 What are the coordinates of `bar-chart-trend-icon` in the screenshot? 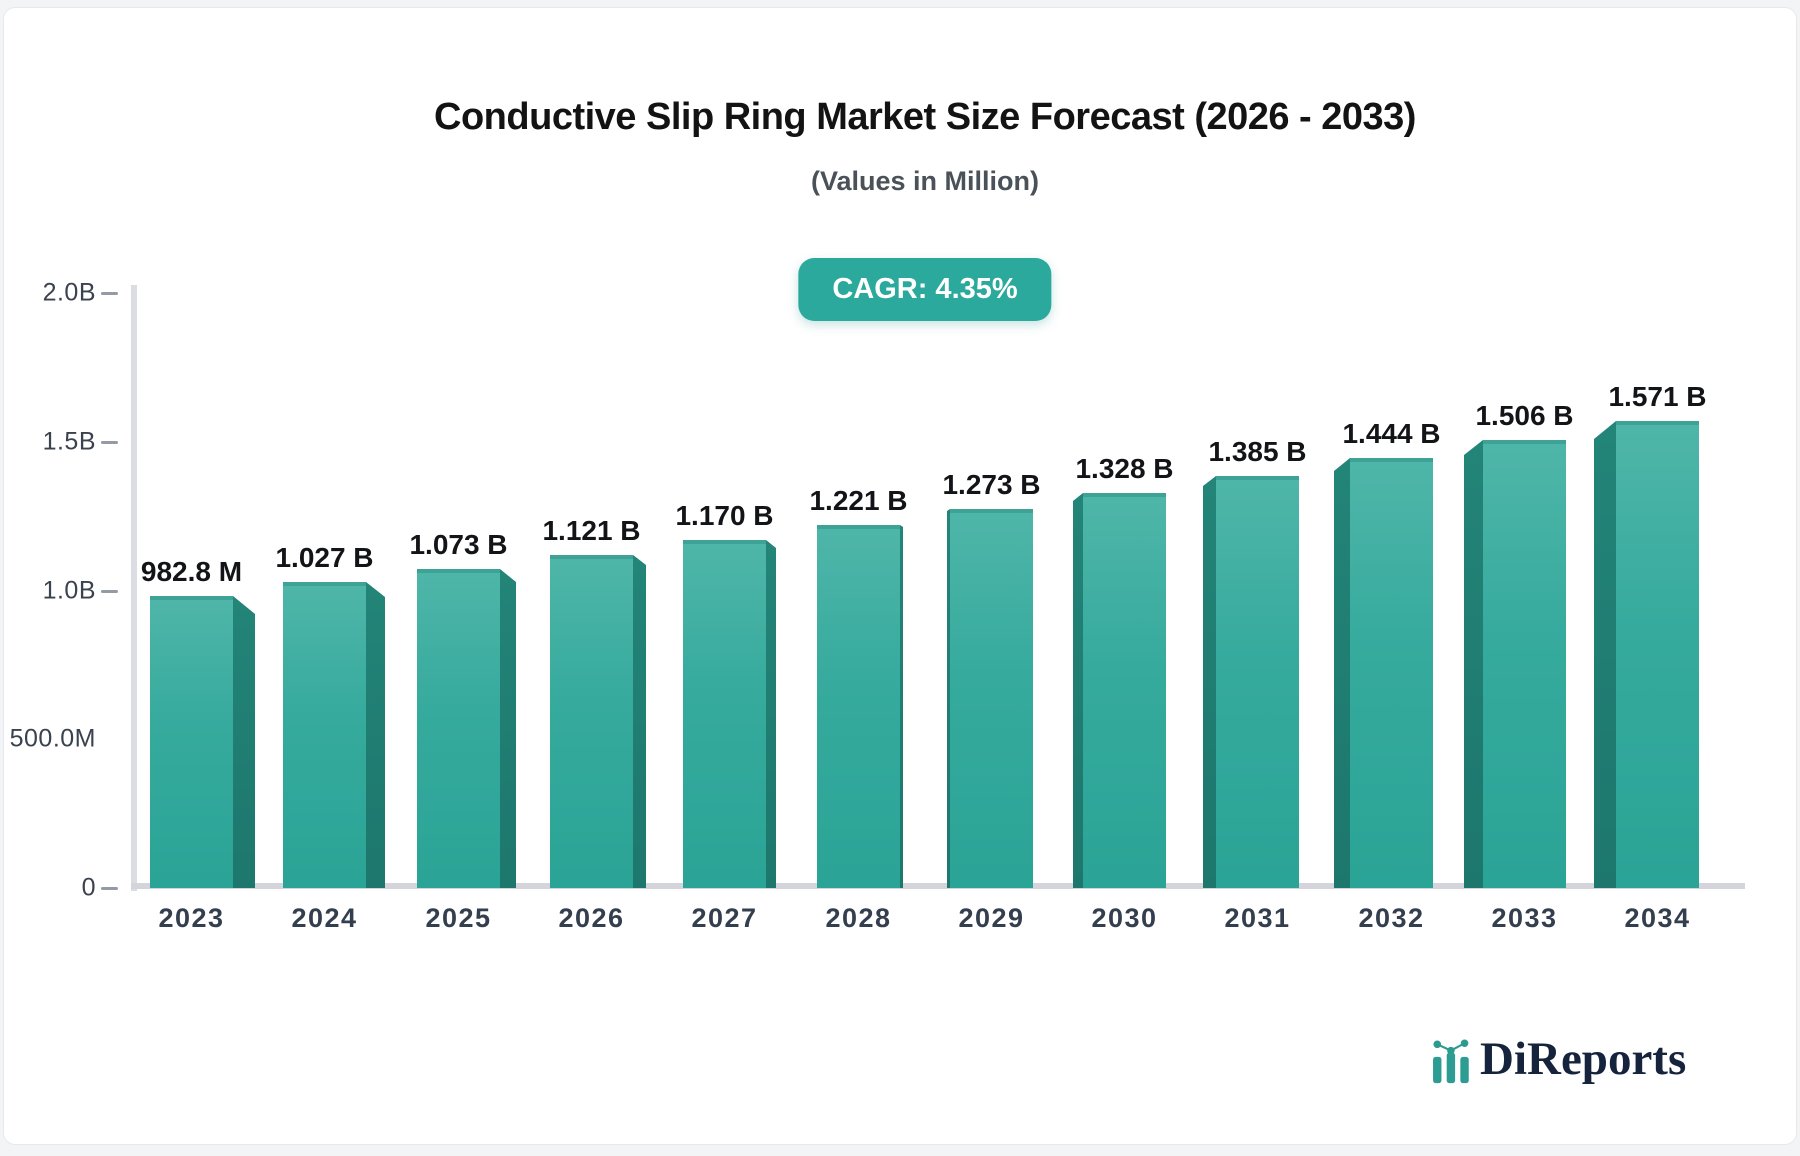 It's located at (1451, 1061).